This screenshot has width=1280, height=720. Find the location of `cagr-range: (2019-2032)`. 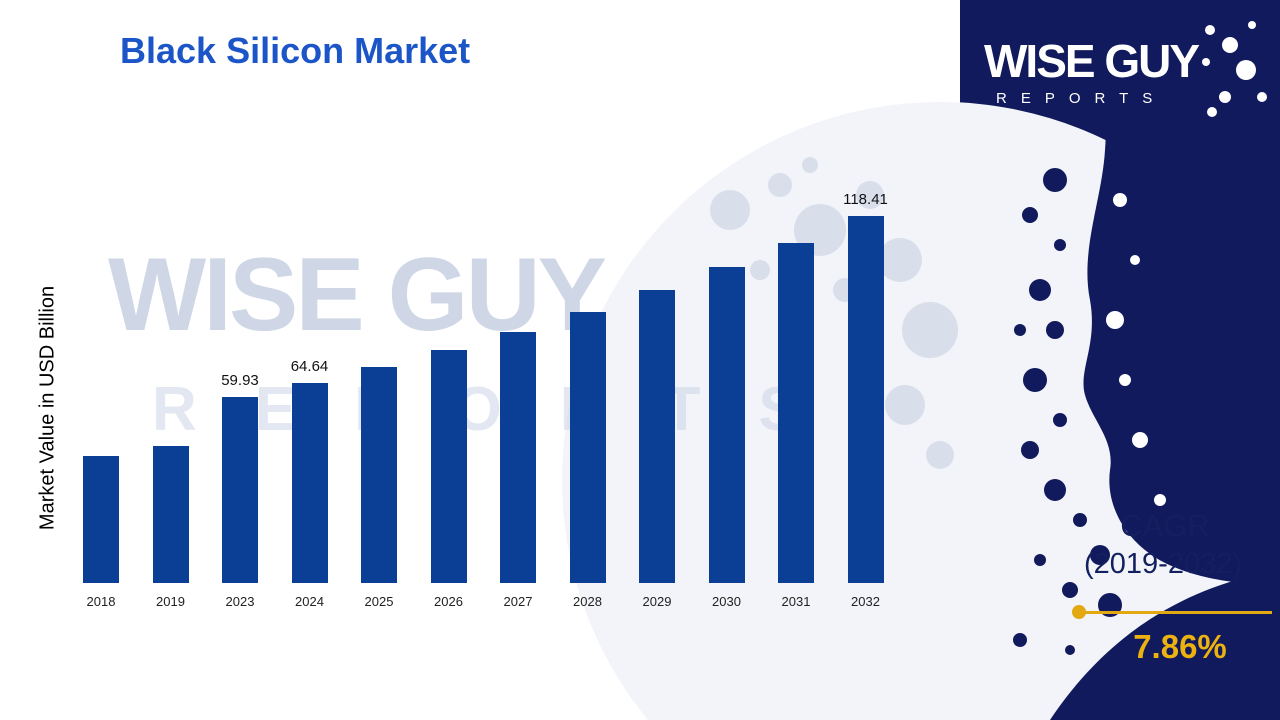

cagr-range: (2019-2032) is located at coordinates (1163, 564).